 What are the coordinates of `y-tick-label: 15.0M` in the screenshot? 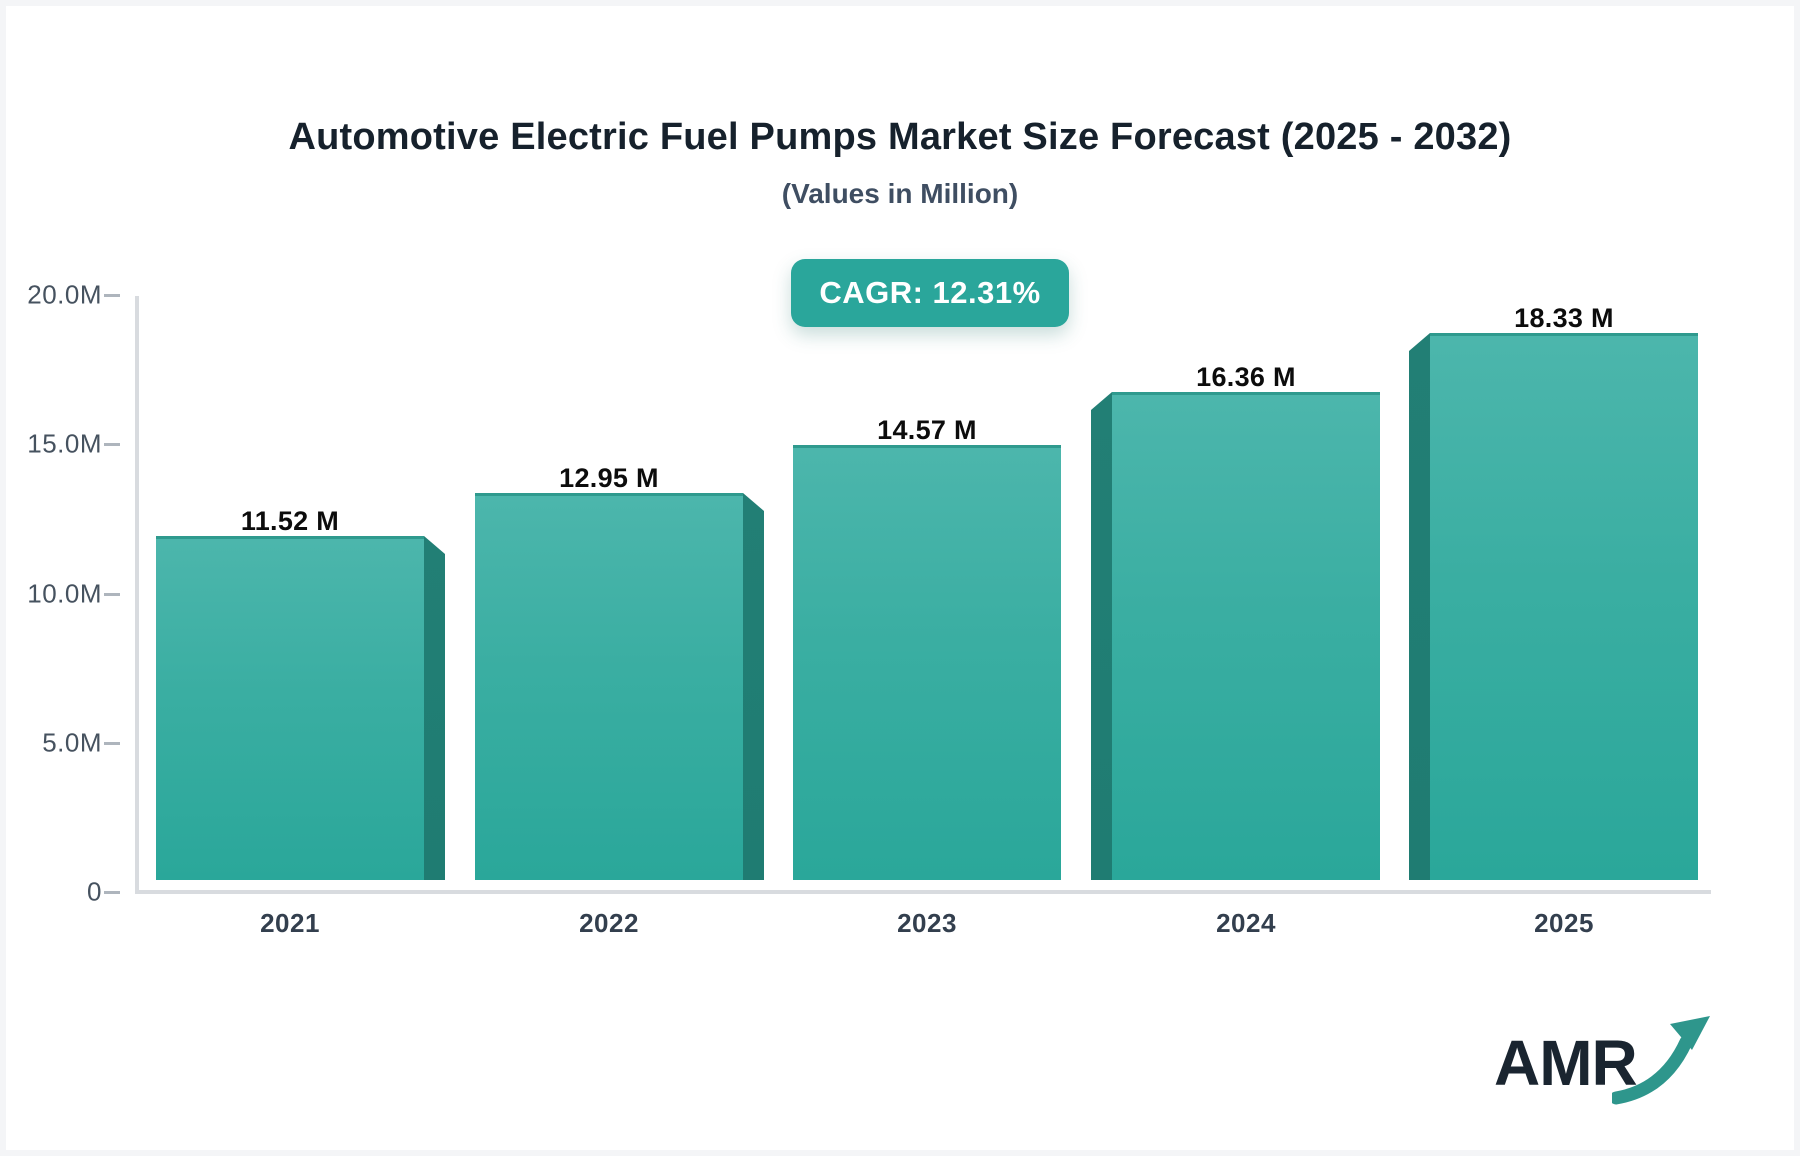 It's located at (64, 443).